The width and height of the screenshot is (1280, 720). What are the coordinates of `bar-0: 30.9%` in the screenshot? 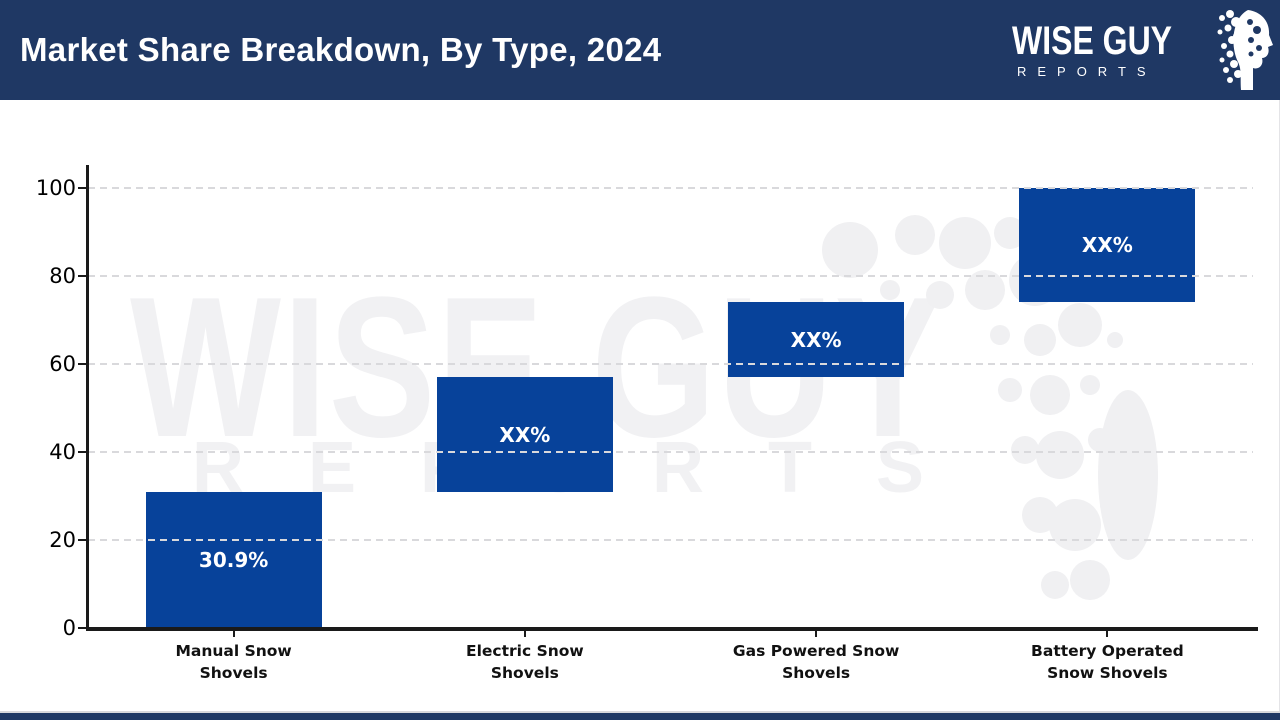 It's located at (233, 560).